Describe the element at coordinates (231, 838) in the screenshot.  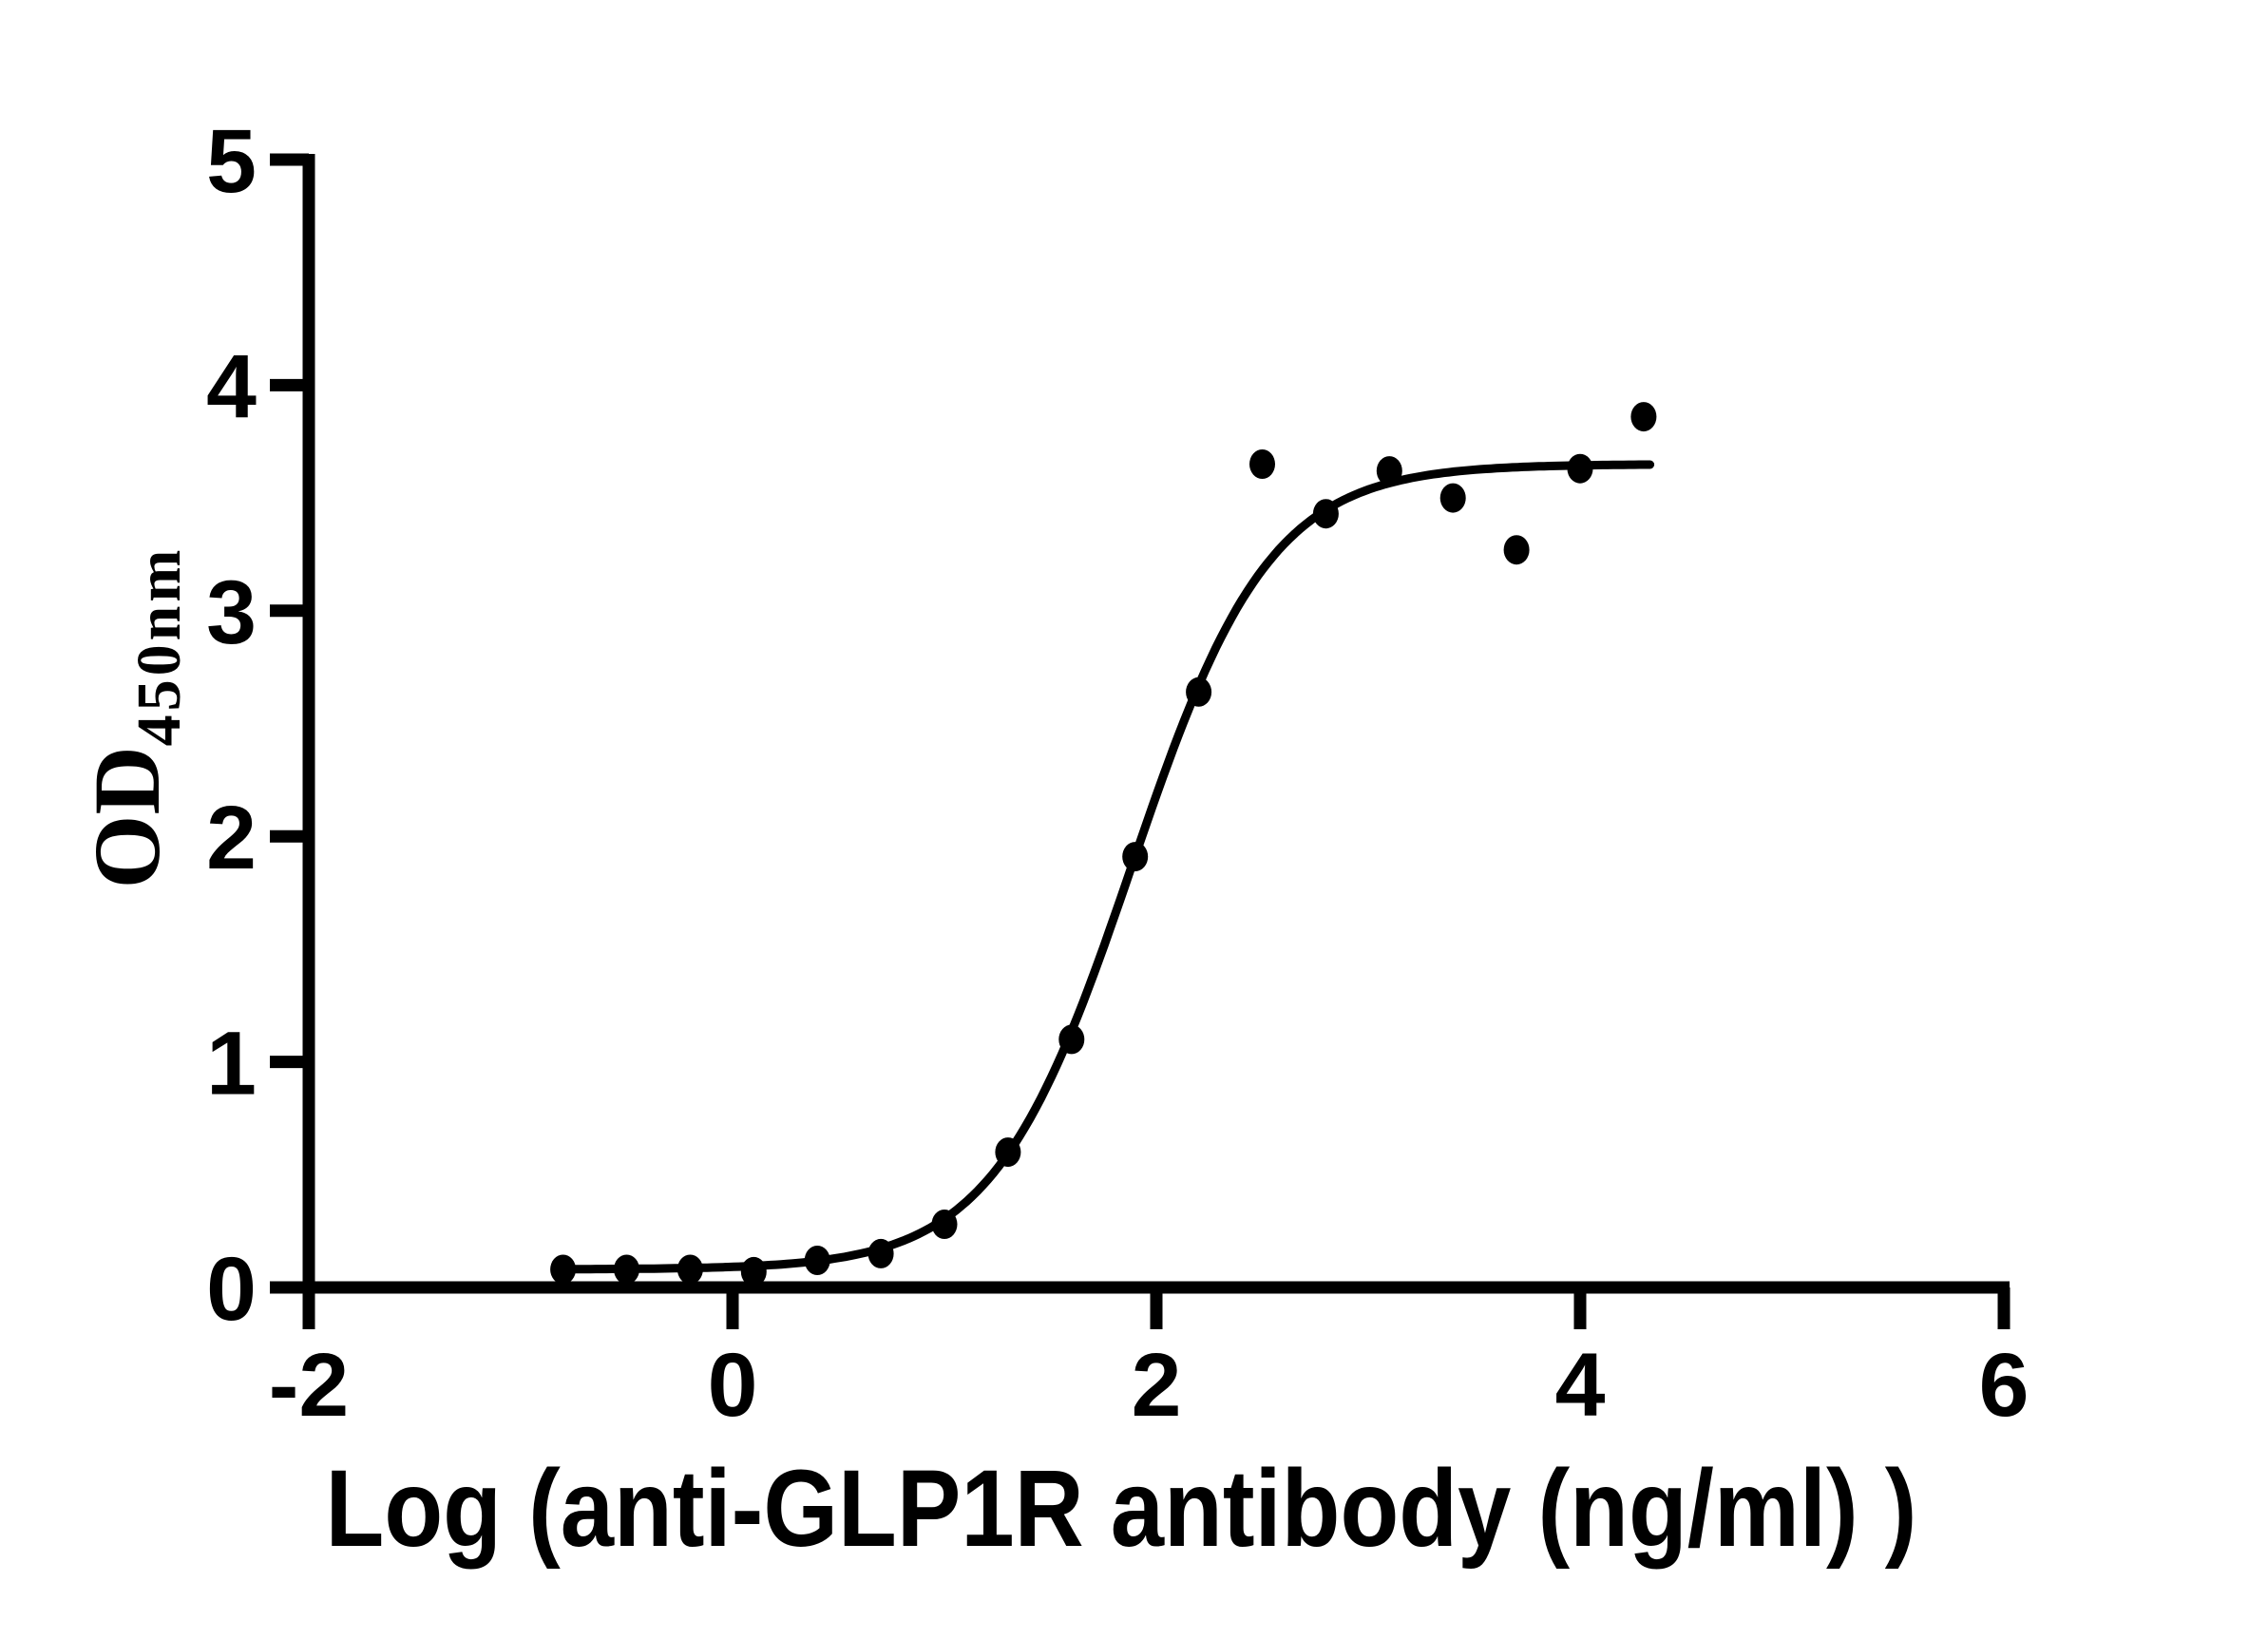
I see `y-tick-label: 2` at that location.